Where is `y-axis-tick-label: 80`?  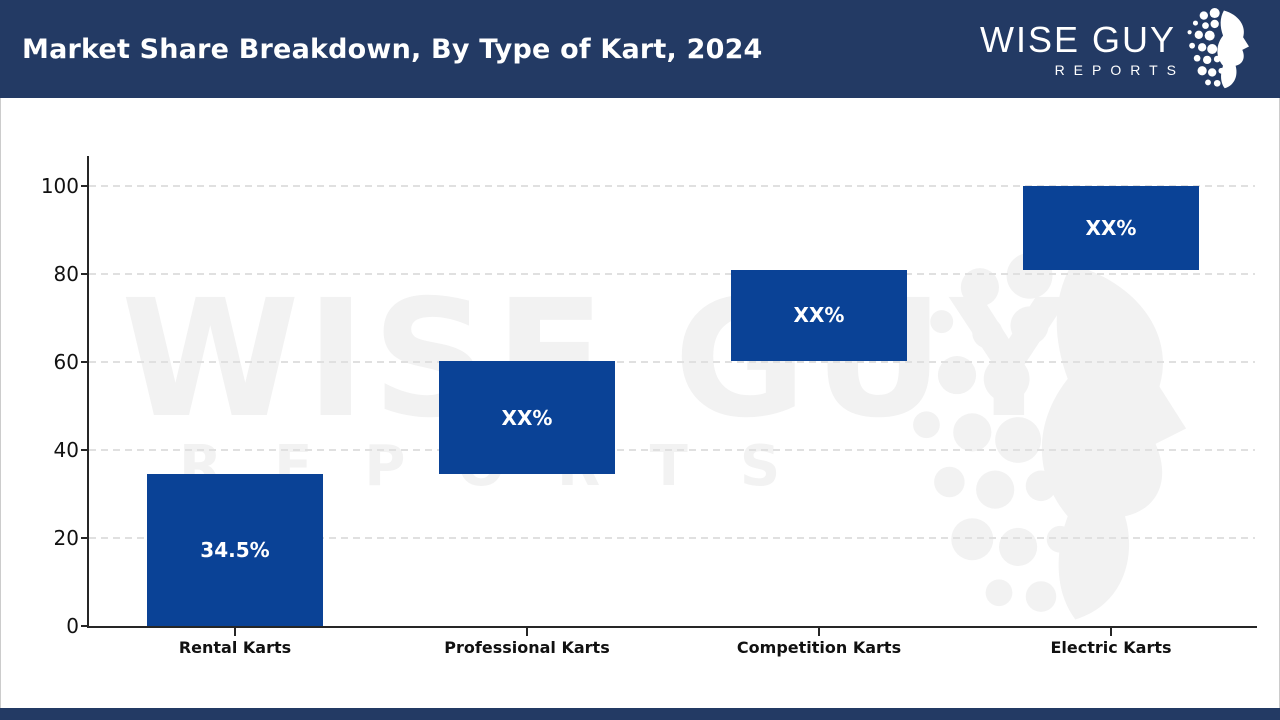
y-axis-tick-label: 80 is located at coordinates (66, 274).